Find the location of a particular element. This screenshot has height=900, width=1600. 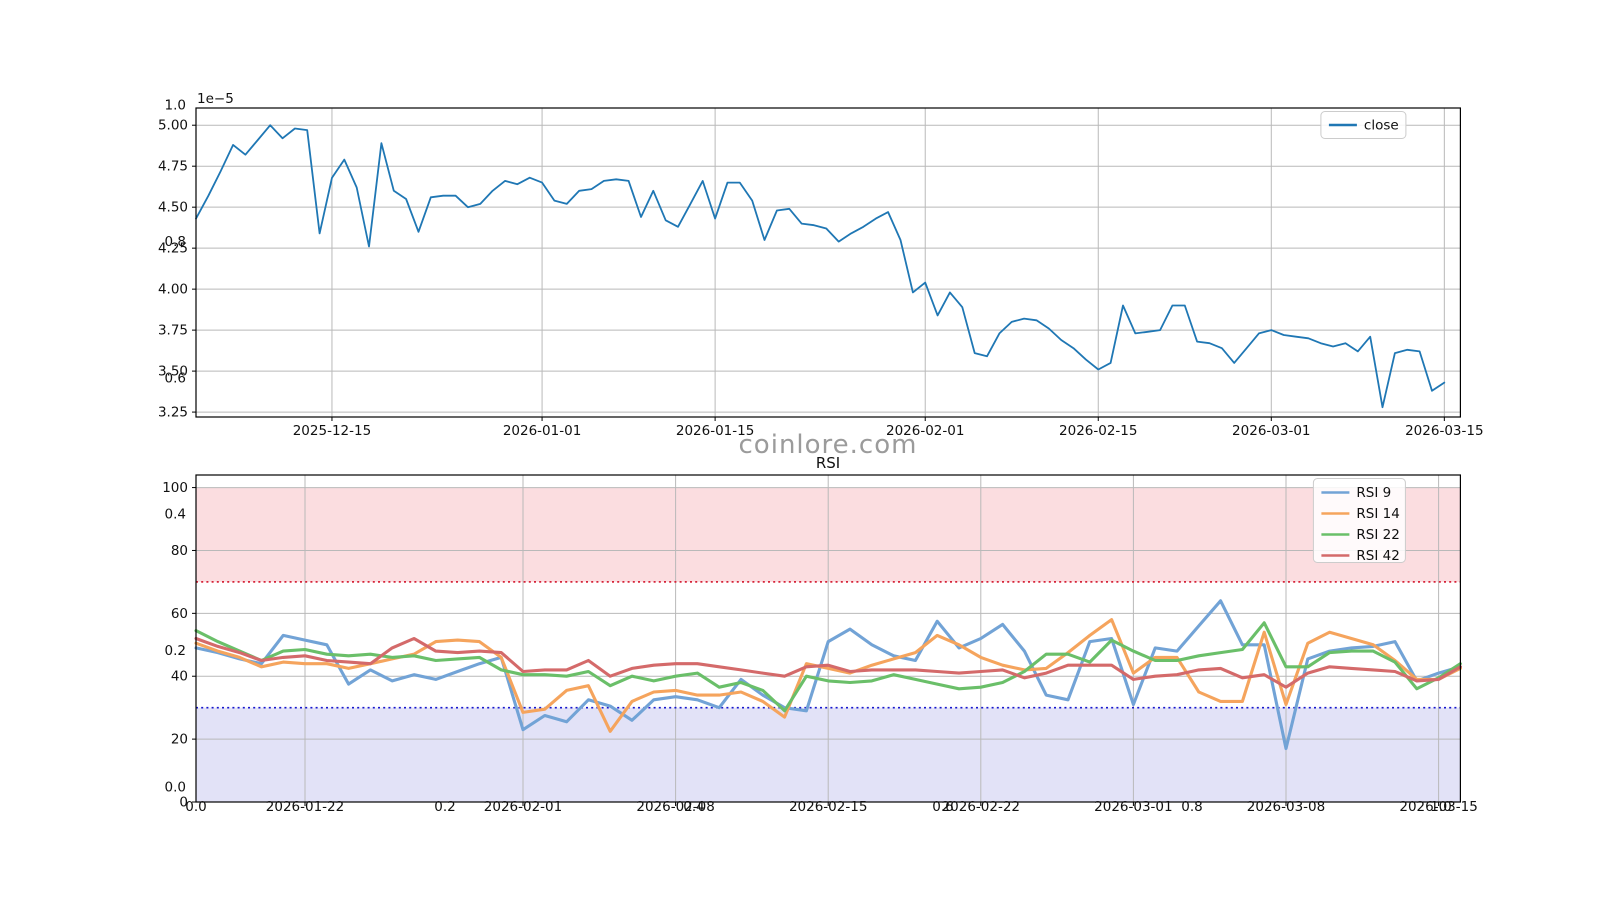

rsi-ytick-label: 20 is located at coordinates (179, 740).